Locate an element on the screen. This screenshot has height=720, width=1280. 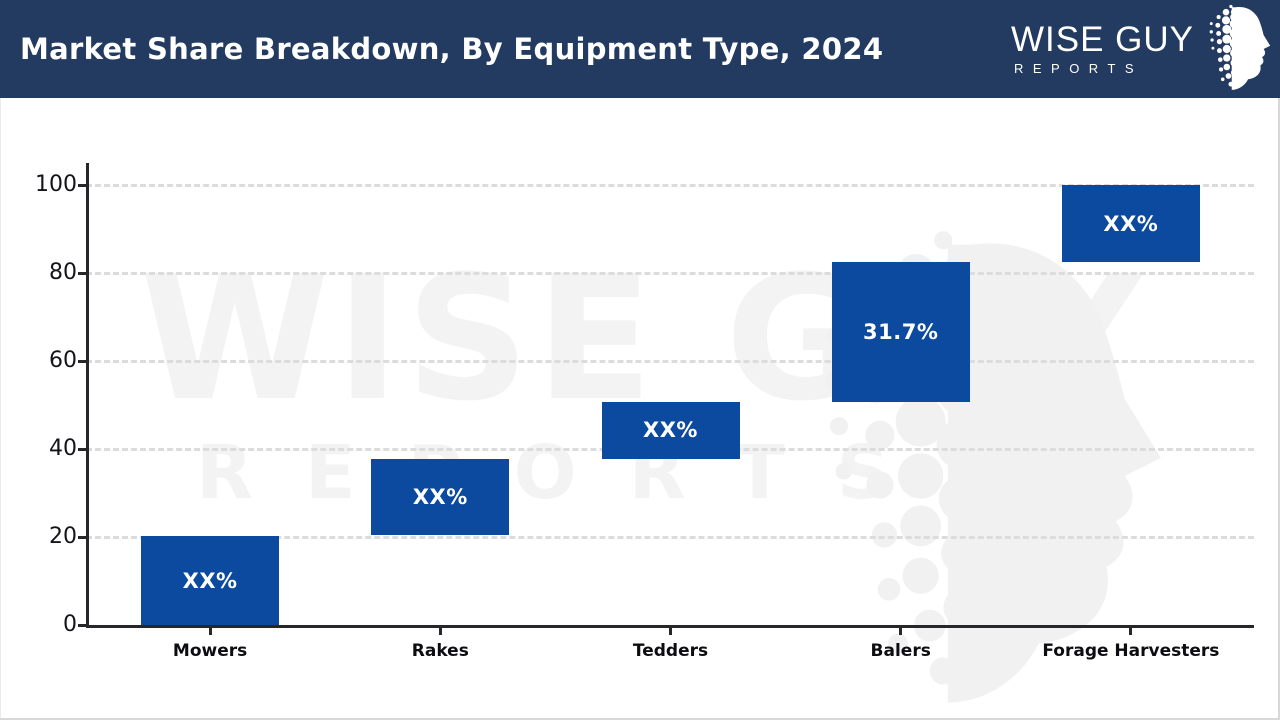
y-tick-label-100: 100 is located at coordinates (56, 184).